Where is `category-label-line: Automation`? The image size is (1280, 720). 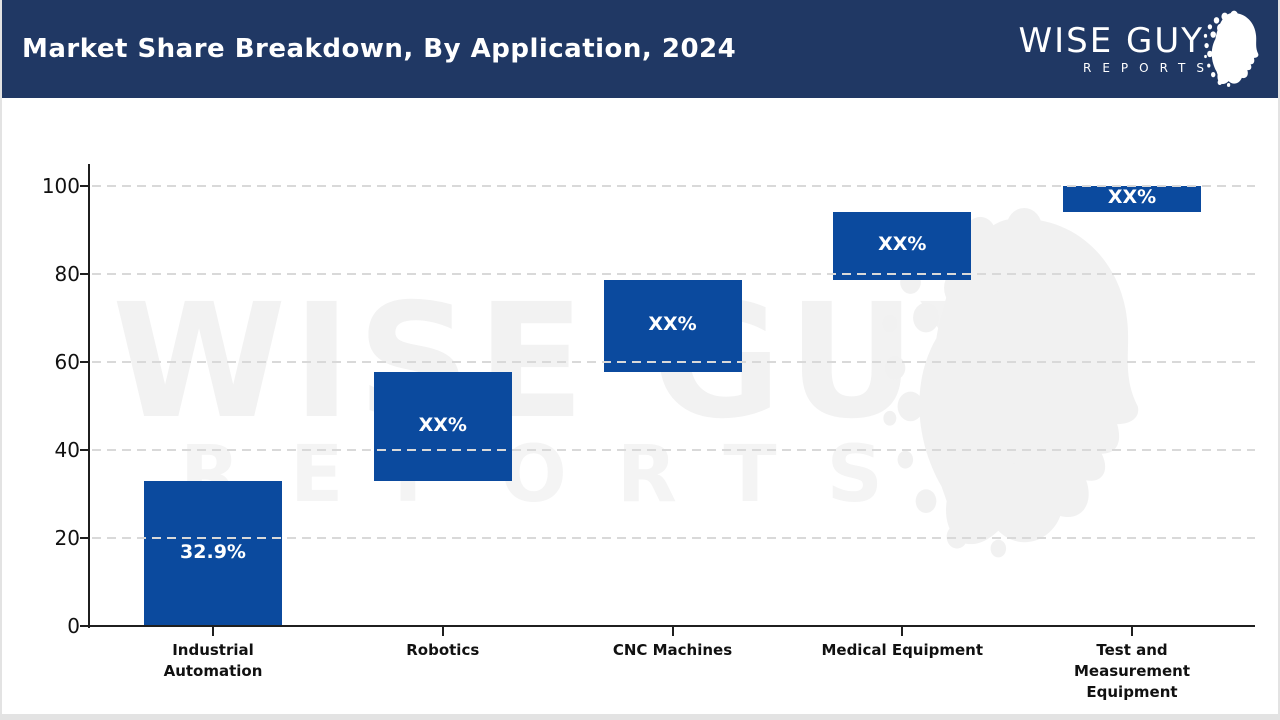 category-label-line: Automation is located at coordinates (213, 671).